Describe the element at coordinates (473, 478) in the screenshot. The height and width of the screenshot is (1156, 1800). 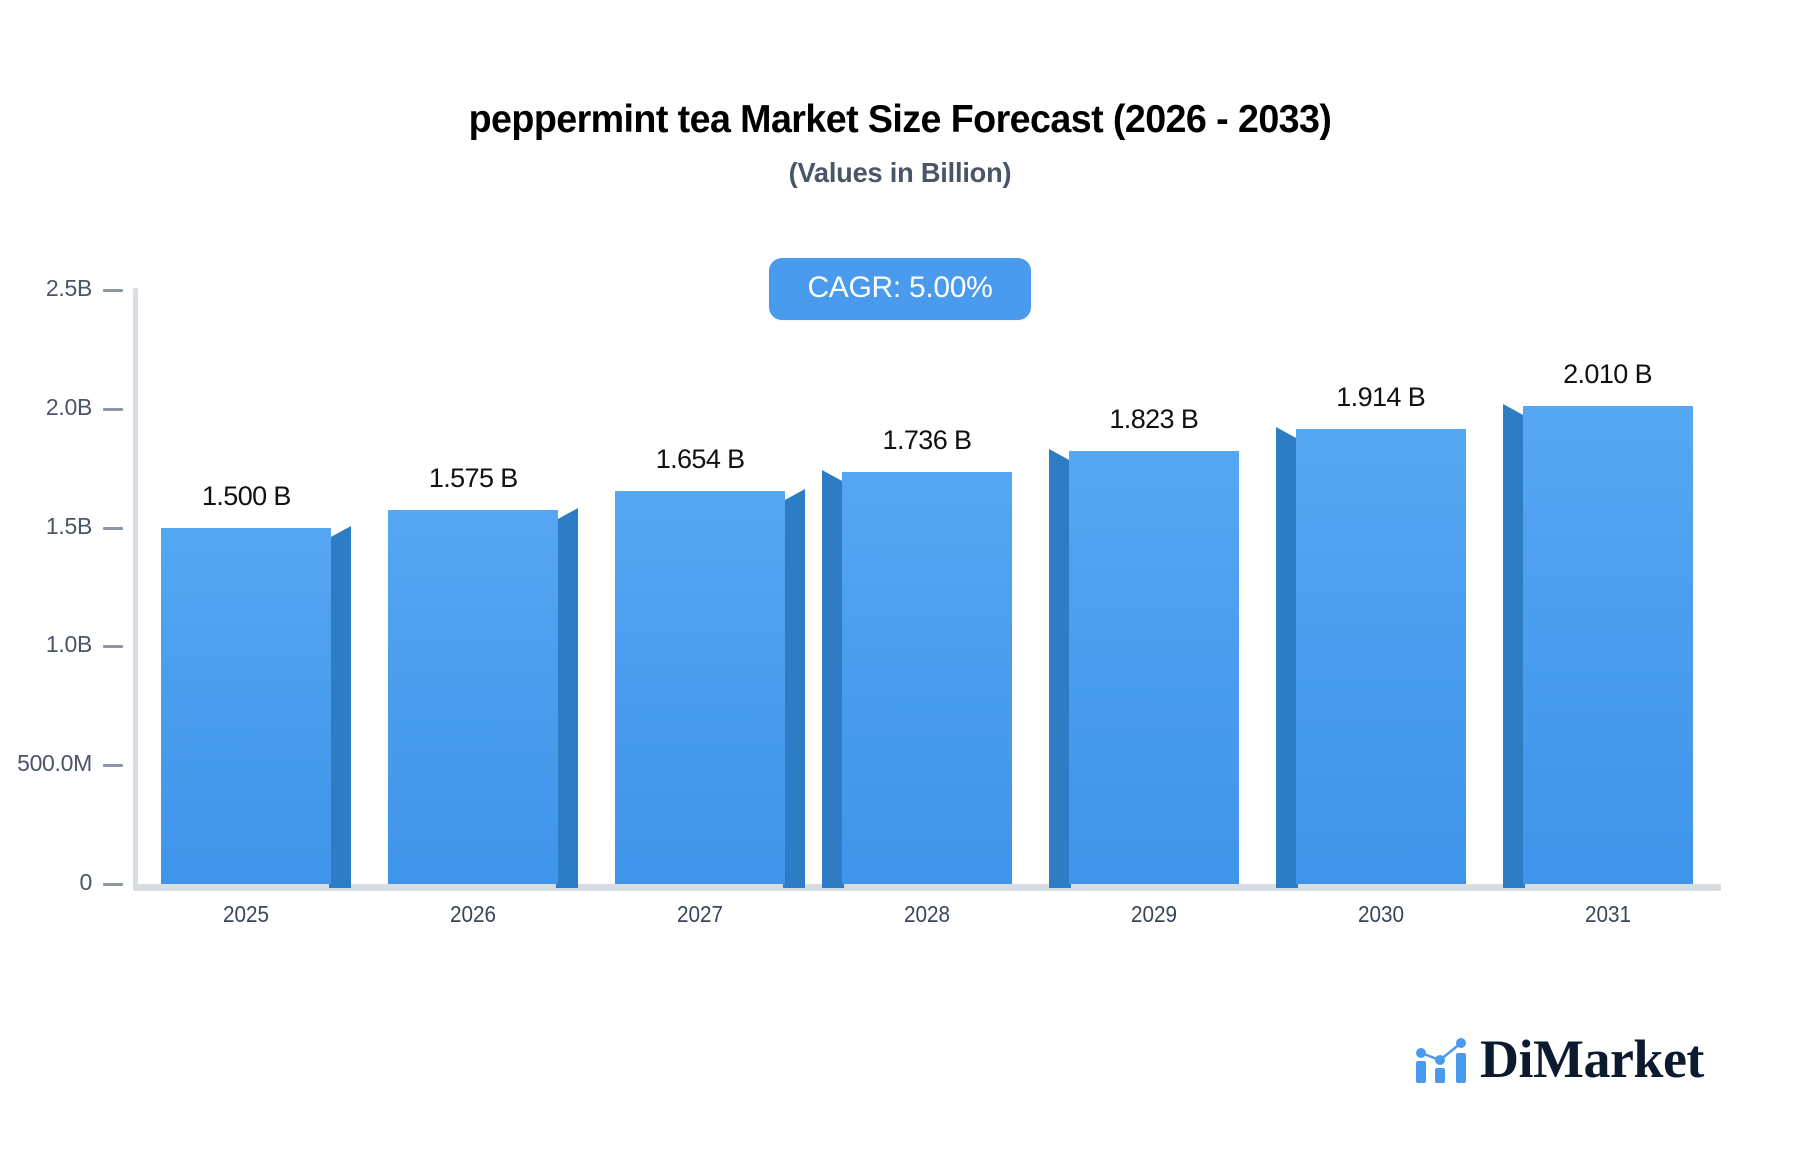
I see `bar-value-label: 1.575 B` at that location.